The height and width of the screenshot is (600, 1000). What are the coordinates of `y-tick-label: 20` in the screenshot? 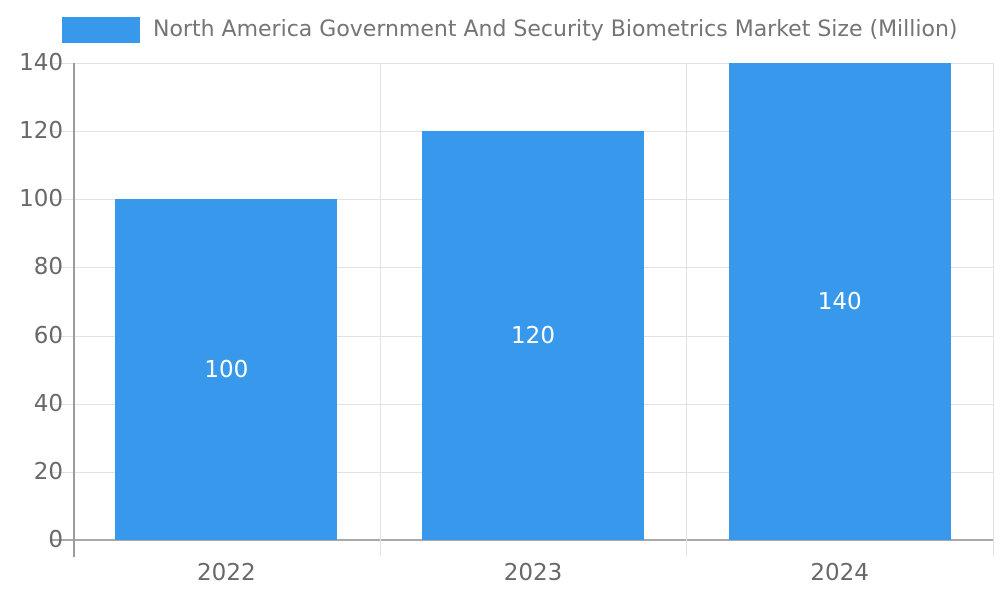 It's located at (48, 471).